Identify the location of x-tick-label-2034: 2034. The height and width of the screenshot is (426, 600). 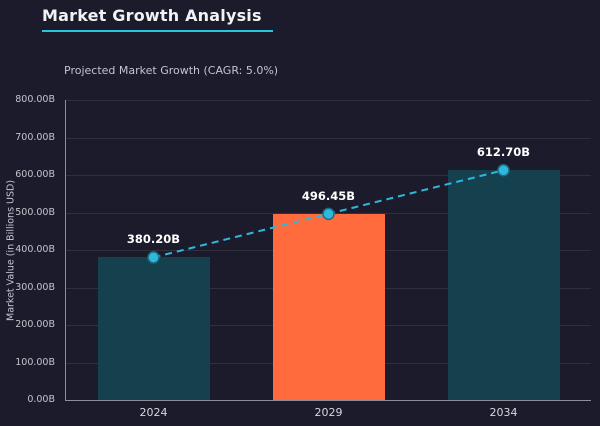
(503, 412).